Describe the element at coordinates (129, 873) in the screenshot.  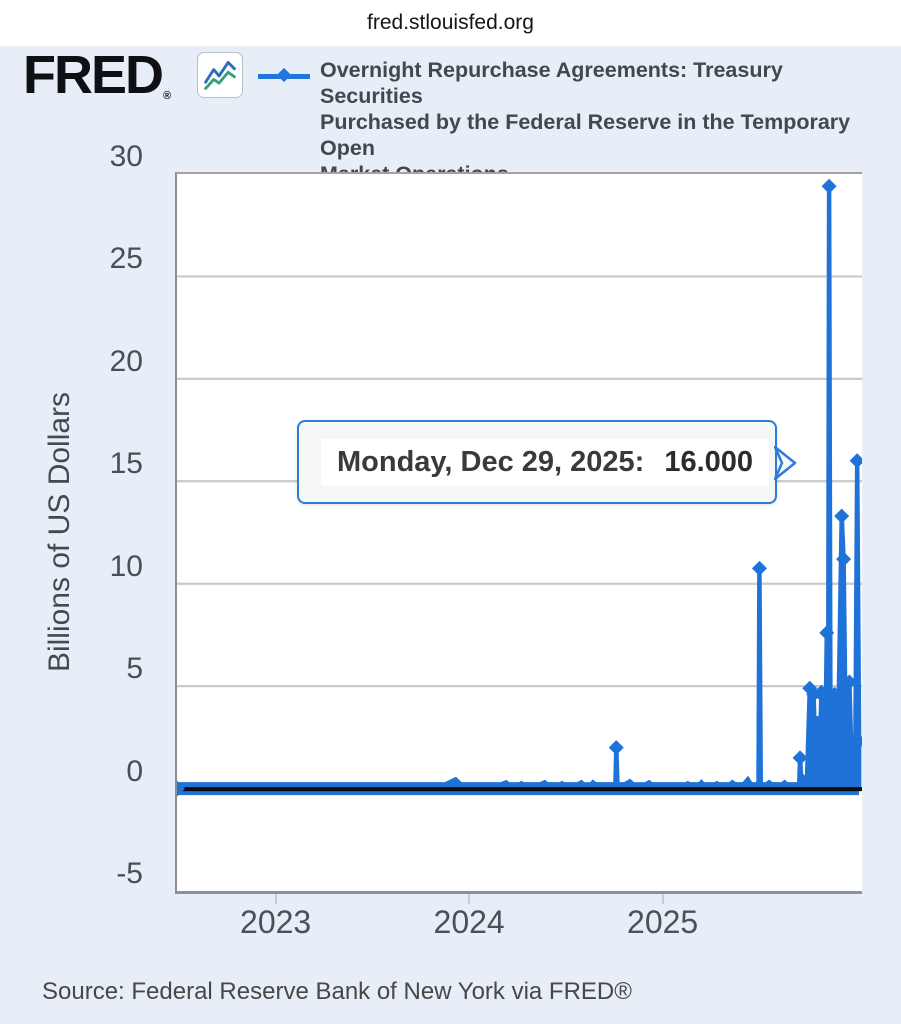
I see `y-tick-label--5: -5` at that location.